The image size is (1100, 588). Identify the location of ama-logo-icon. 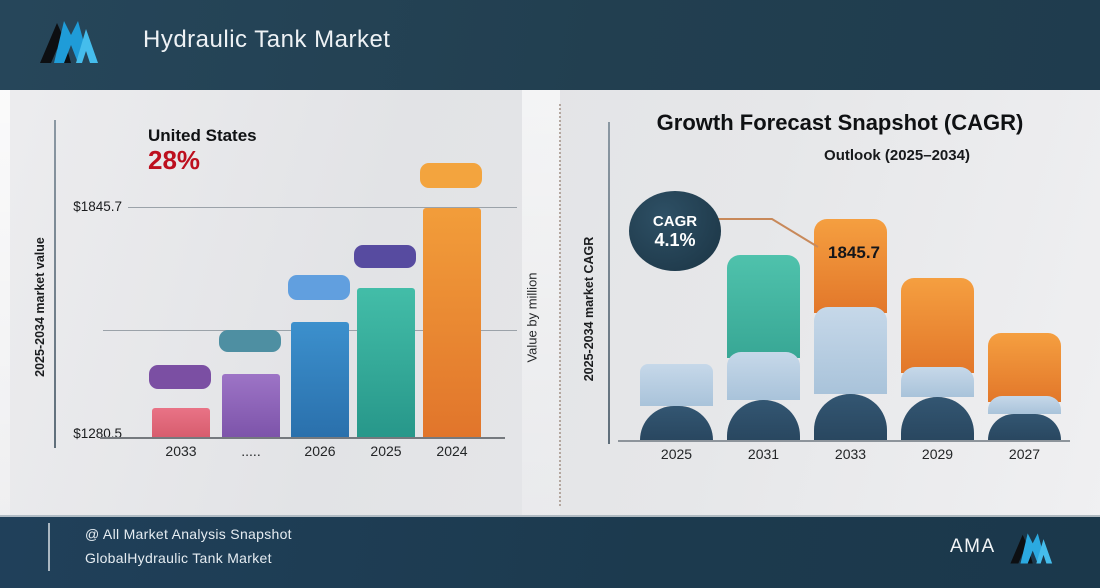
(69, 42).